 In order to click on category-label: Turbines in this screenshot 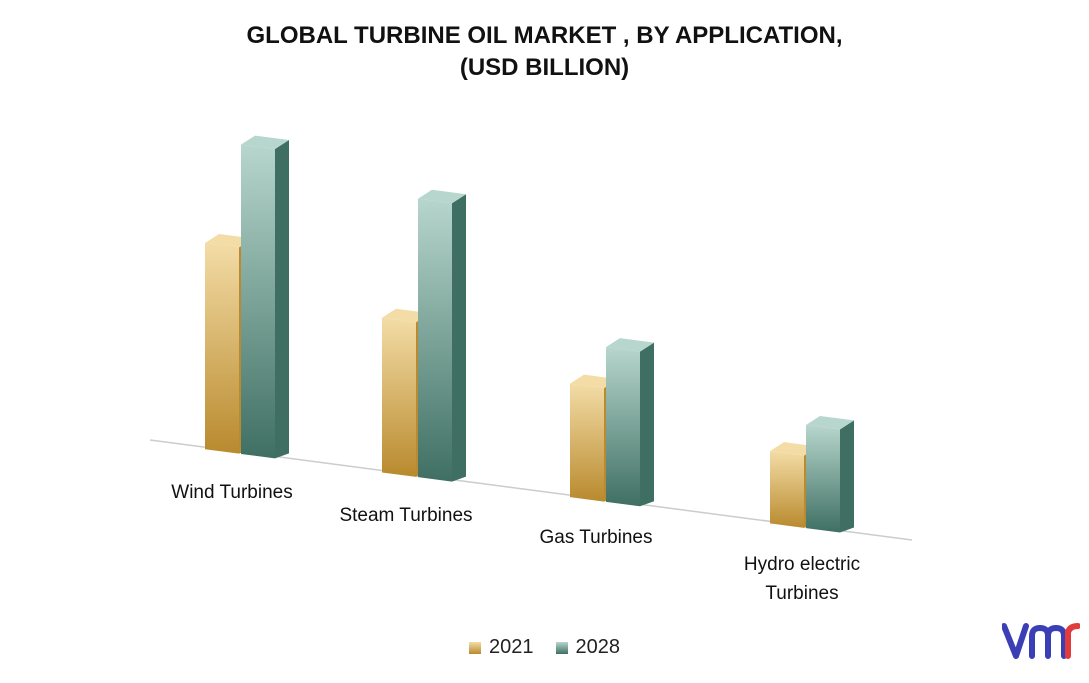, I will do `click(801, 593)`.